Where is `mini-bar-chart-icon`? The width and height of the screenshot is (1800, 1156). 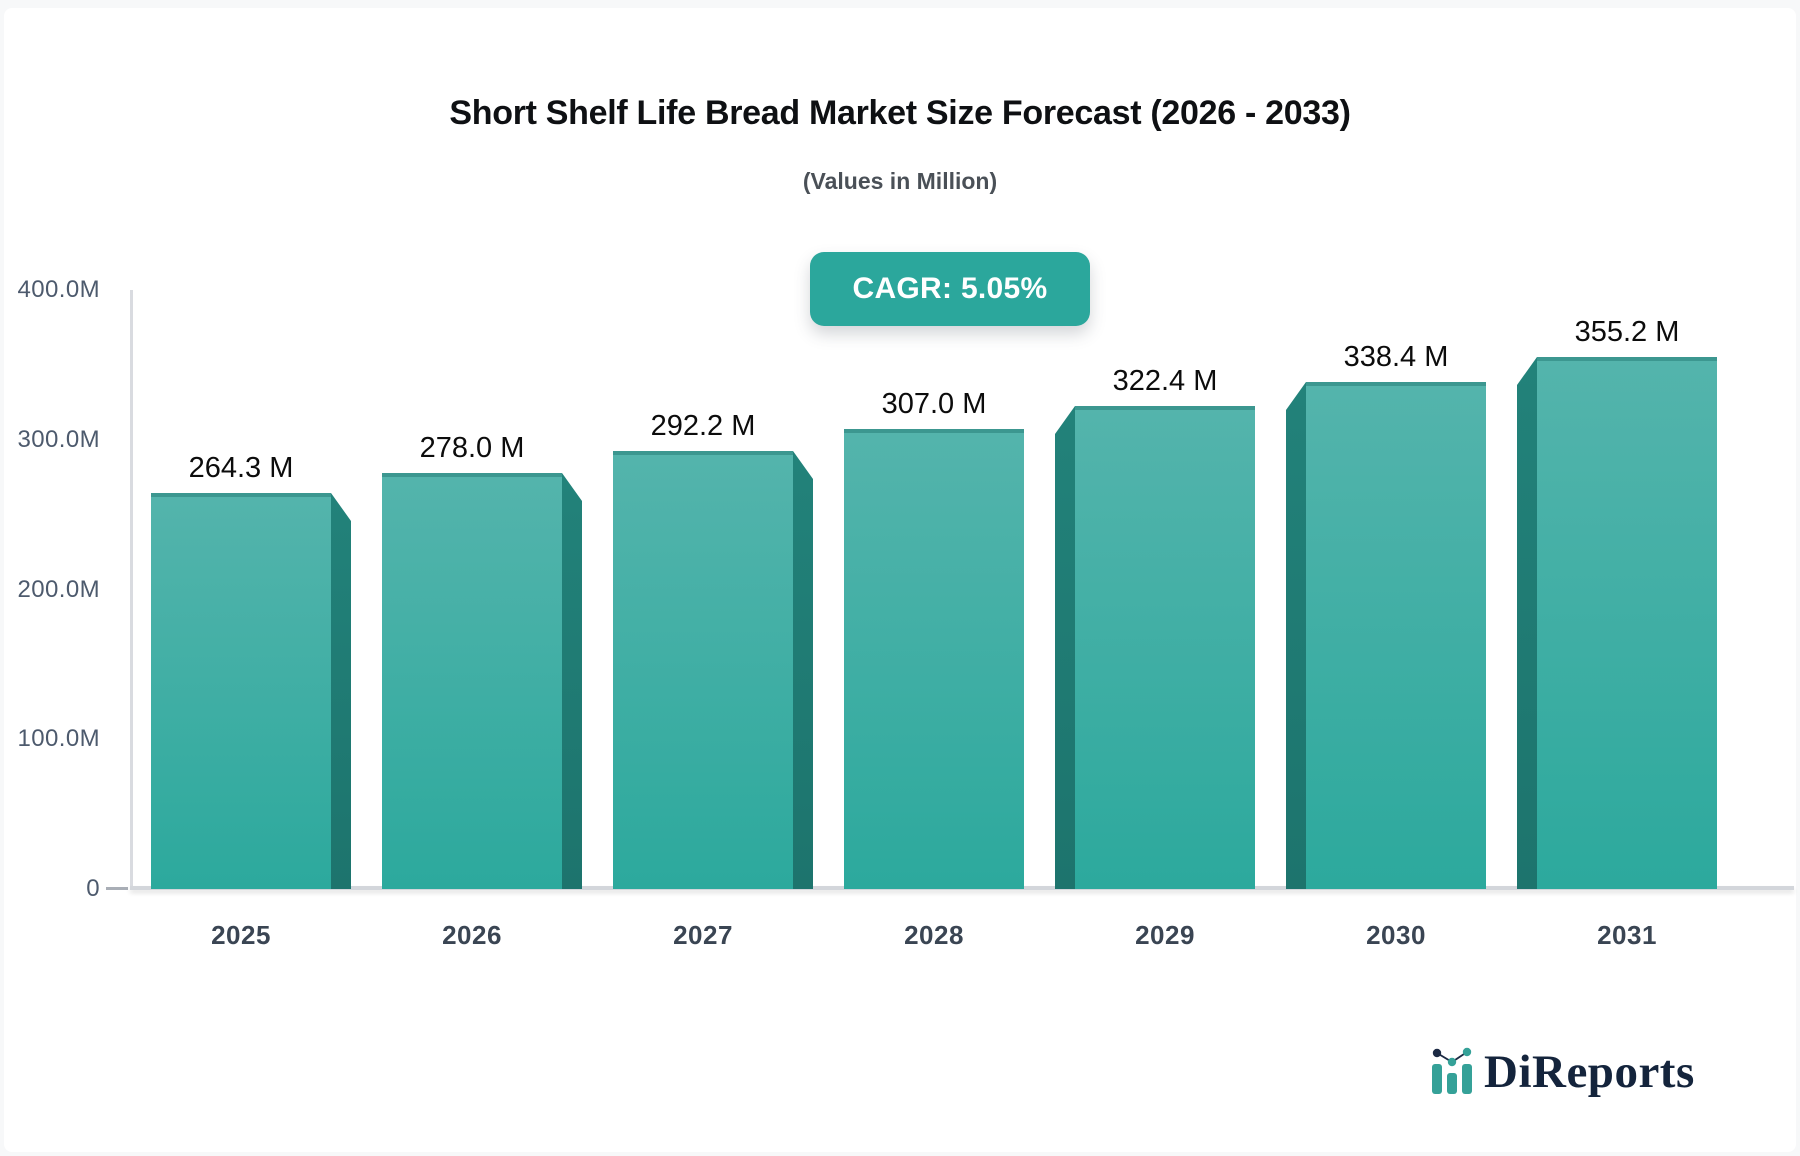 mini-bar-chart-icon is located at coordinates (1452, 1070).